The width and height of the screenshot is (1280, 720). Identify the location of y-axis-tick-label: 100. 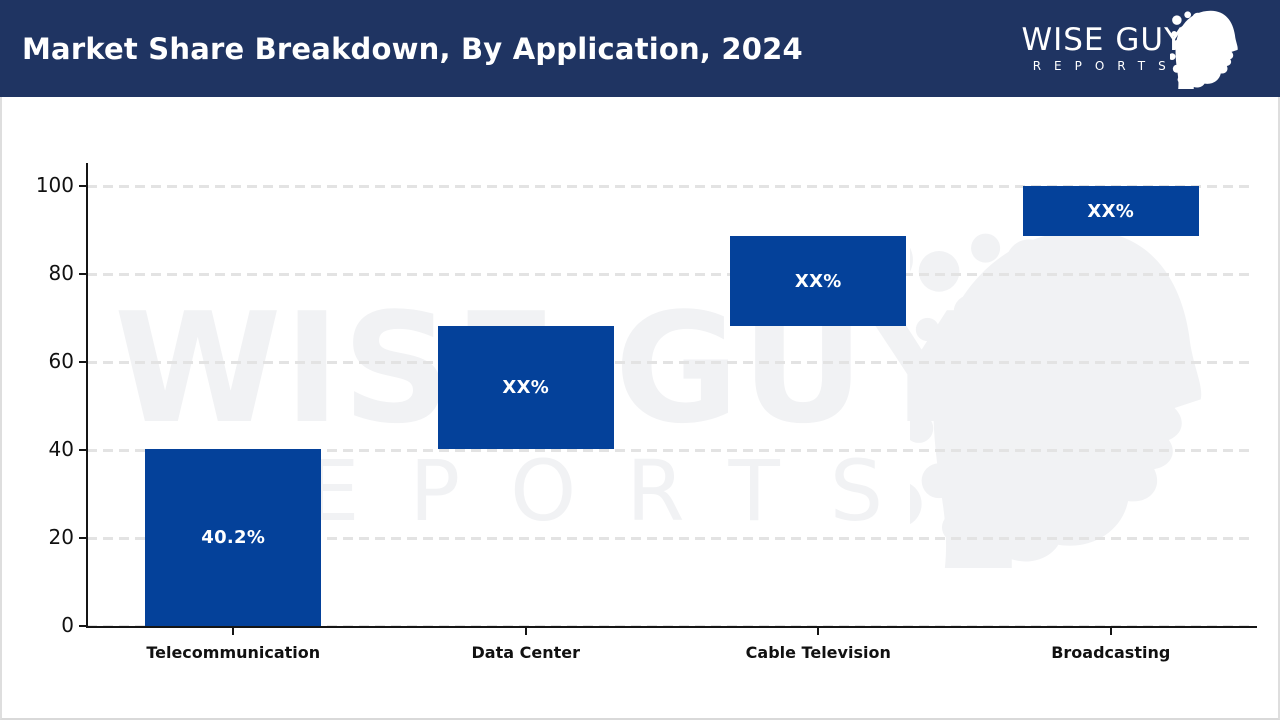
(54, 185).